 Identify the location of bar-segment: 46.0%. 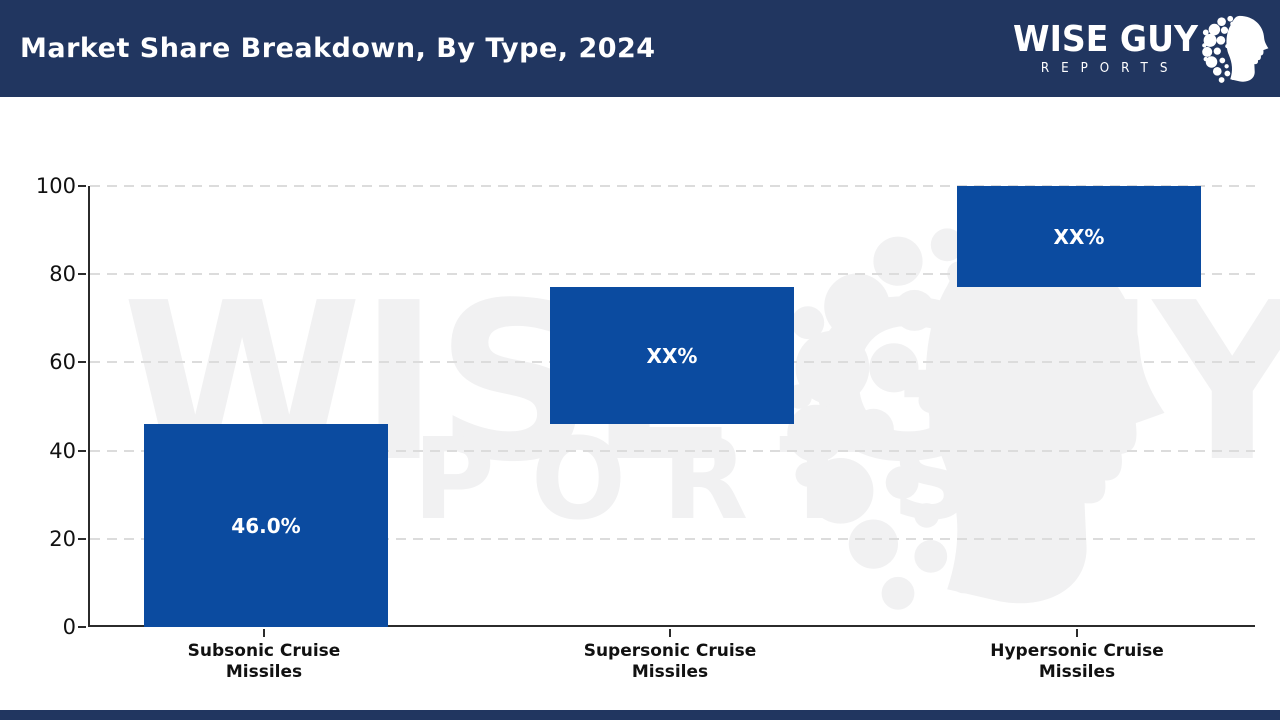
(266, 525).